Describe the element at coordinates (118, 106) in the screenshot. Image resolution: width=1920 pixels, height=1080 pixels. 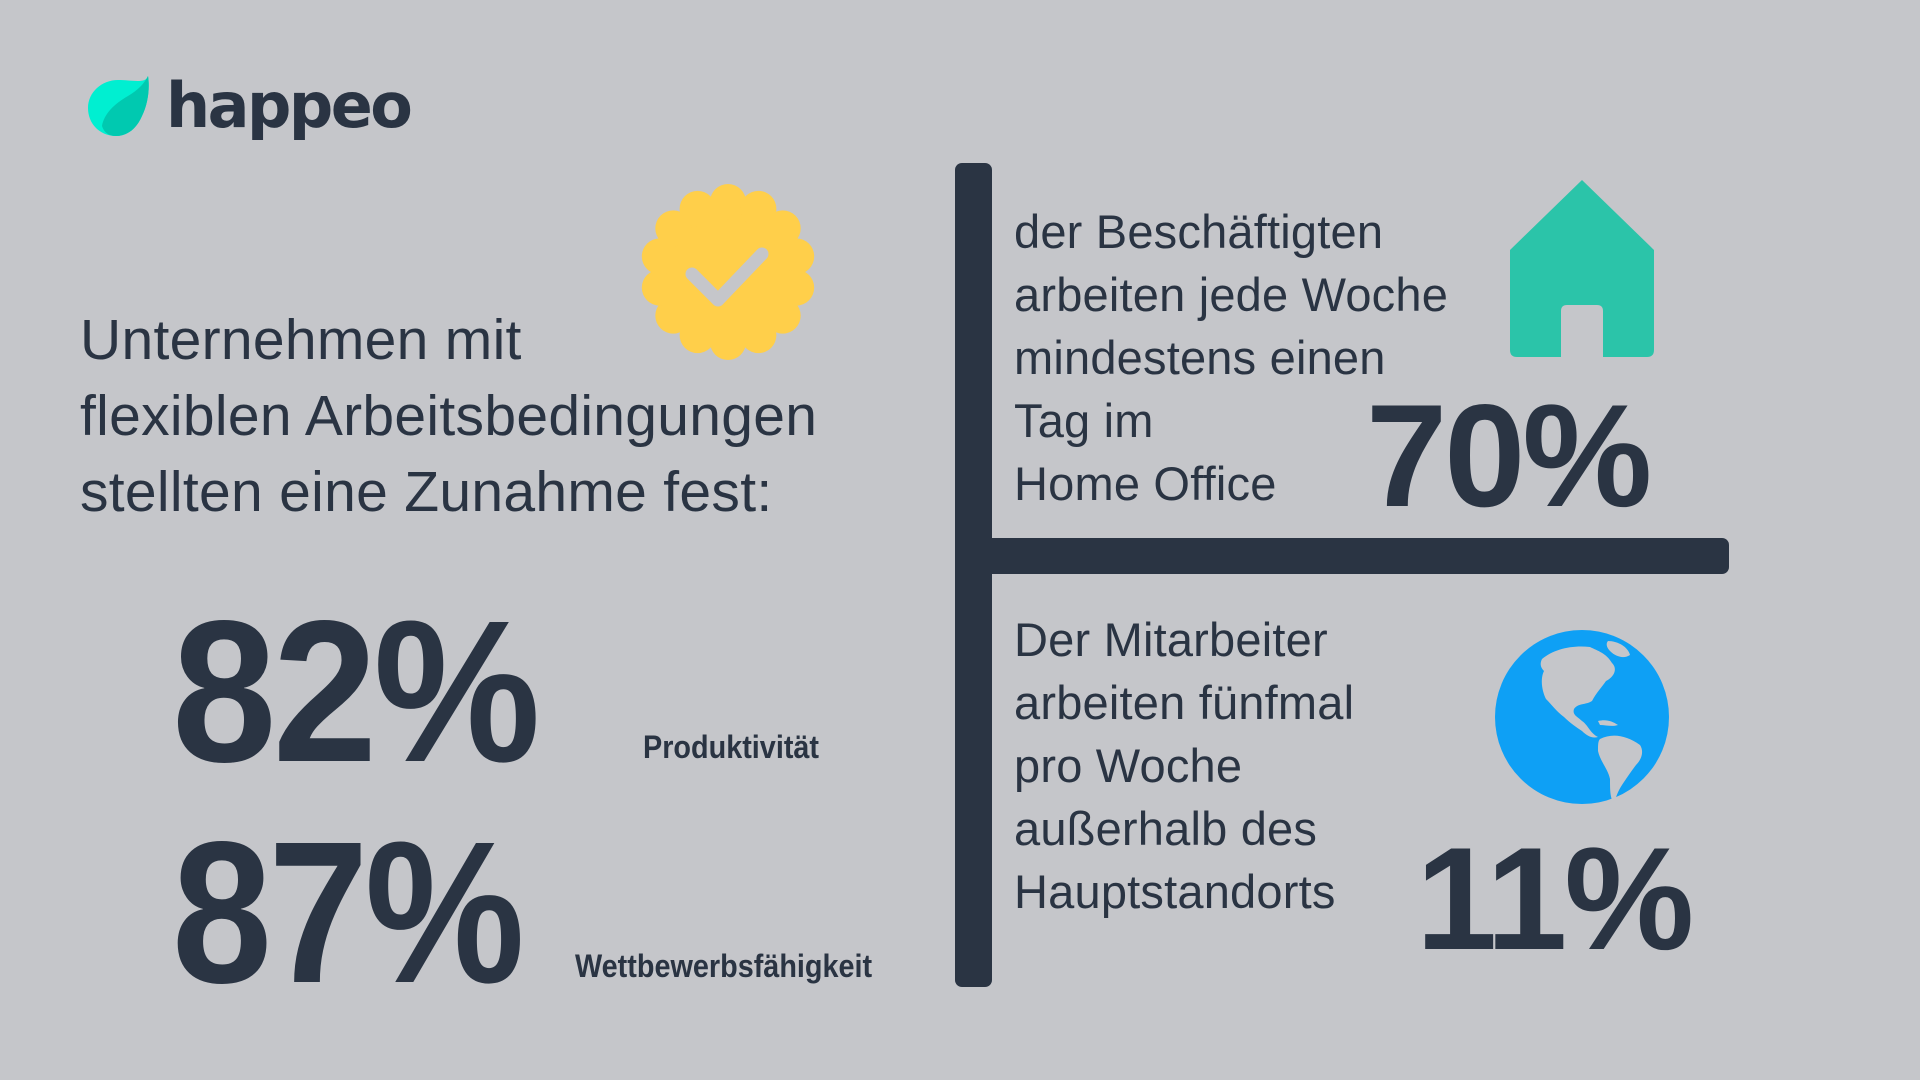
I see `leaf-logo-icon` at that location.